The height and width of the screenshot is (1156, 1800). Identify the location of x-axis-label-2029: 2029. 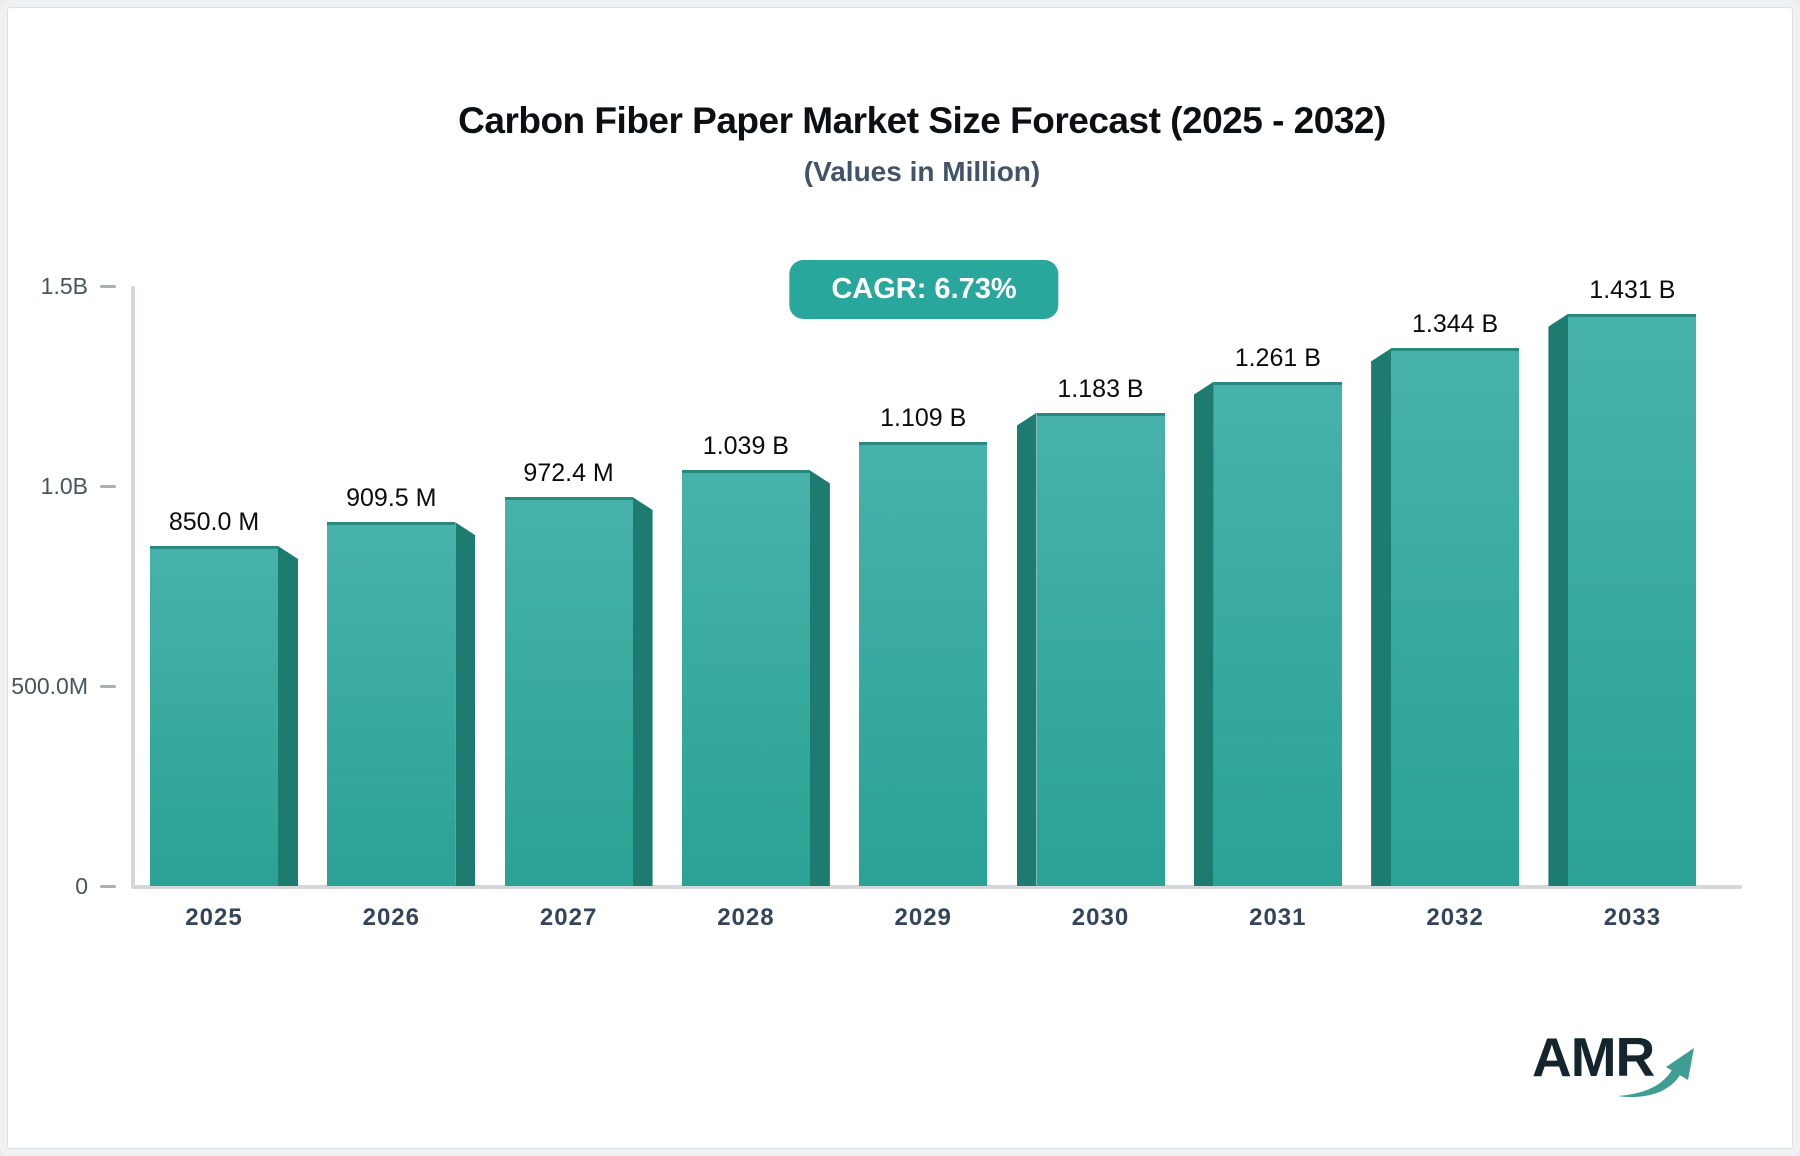
(923, 917).